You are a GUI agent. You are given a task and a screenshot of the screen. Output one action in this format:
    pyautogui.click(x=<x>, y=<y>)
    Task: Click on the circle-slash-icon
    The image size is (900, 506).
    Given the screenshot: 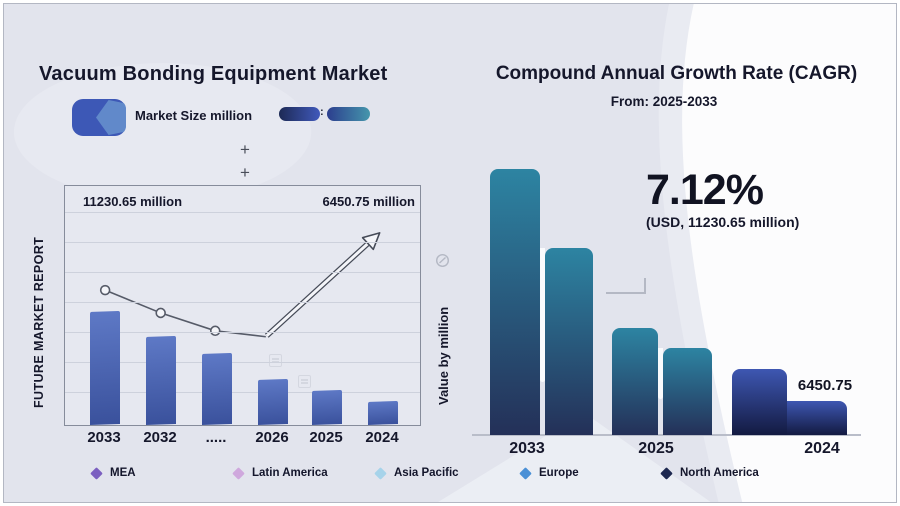 What is the action you would take?
    pyautogui.click(x=442, y=260)
    